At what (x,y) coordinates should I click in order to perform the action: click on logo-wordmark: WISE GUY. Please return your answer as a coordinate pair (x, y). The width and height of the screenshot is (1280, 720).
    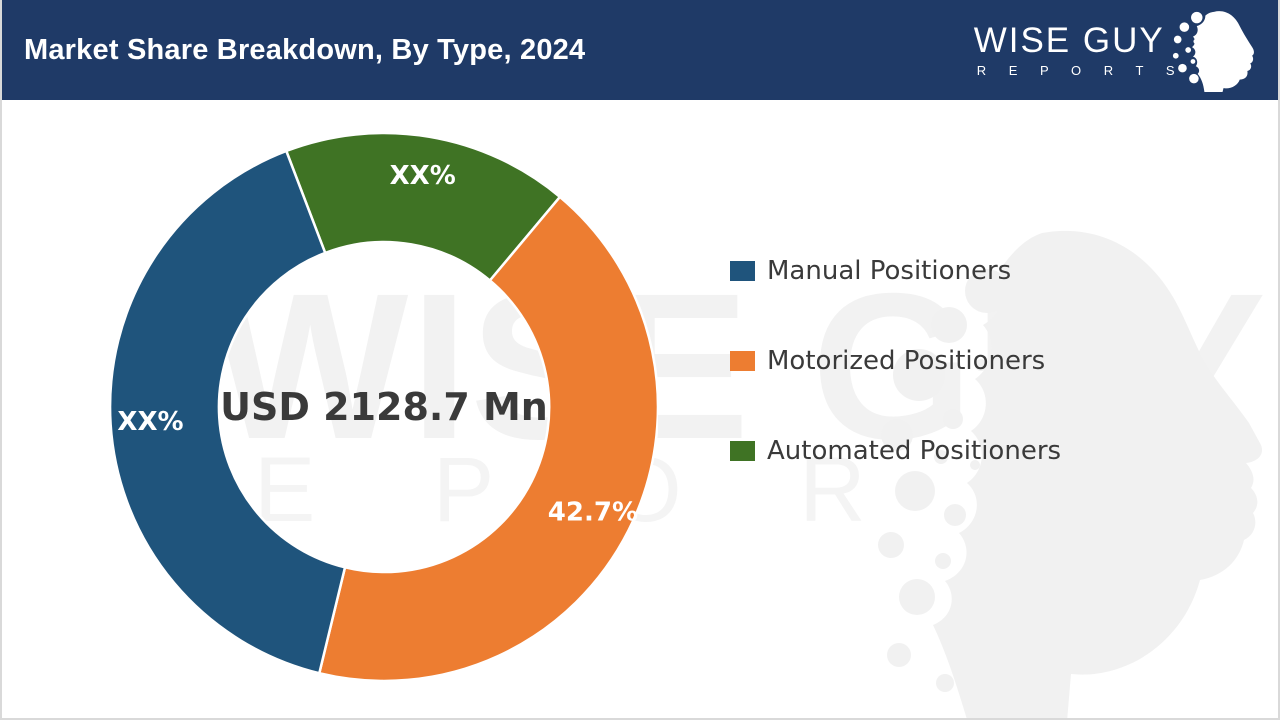
    Looking at the image, I should click on (1069, 40).